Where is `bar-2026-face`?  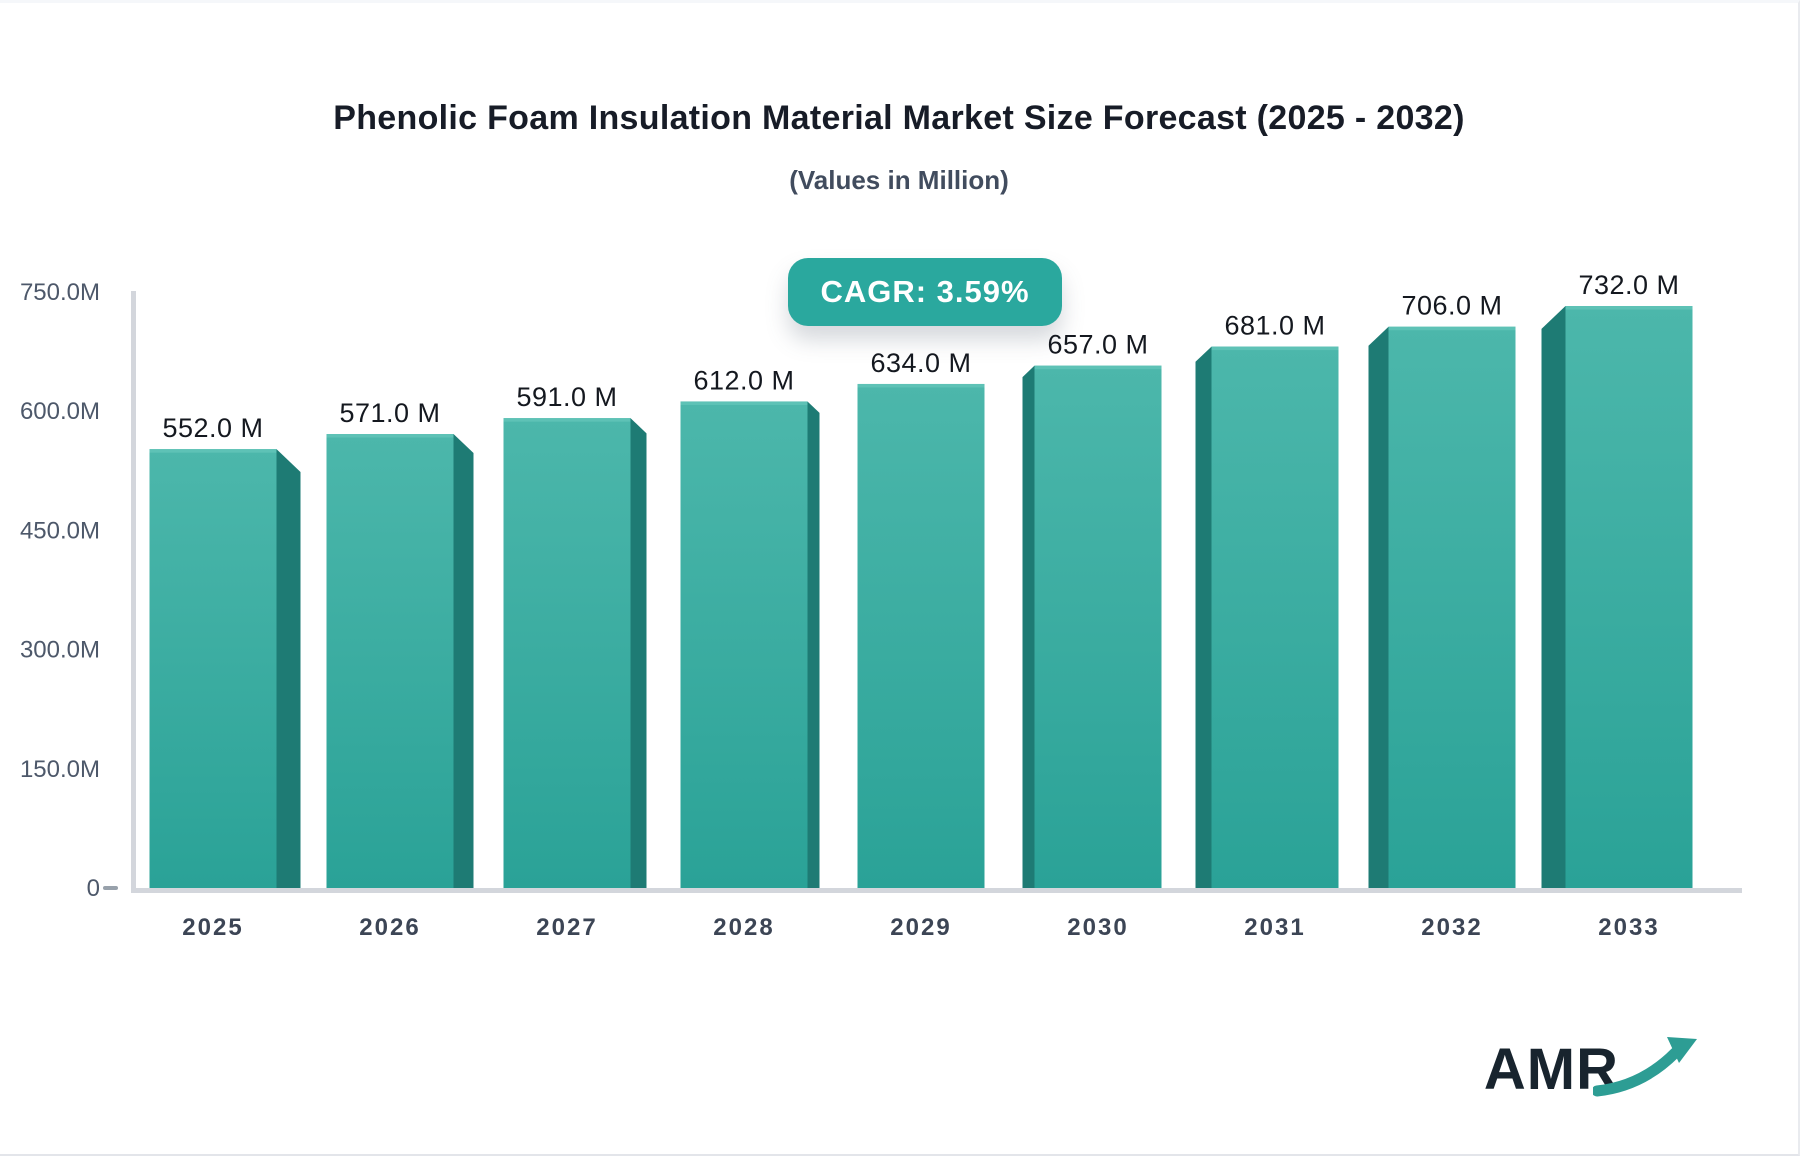 bar-2026-face is located at coordinates (390, 661).